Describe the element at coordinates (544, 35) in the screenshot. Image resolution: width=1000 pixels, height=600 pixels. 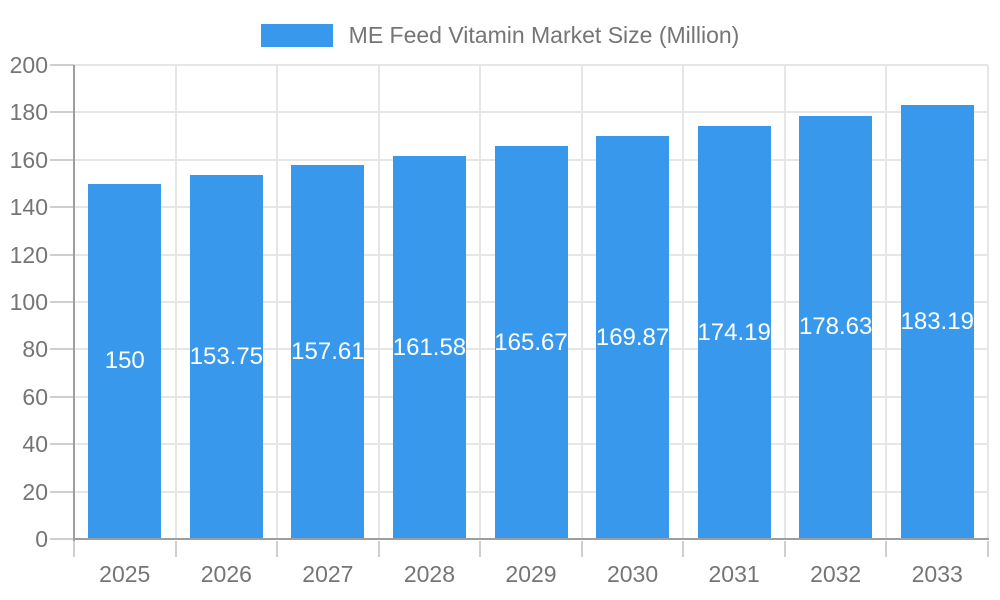
I see `legend-label: ME Feed Vitamin Market Size (Million)` at that location.